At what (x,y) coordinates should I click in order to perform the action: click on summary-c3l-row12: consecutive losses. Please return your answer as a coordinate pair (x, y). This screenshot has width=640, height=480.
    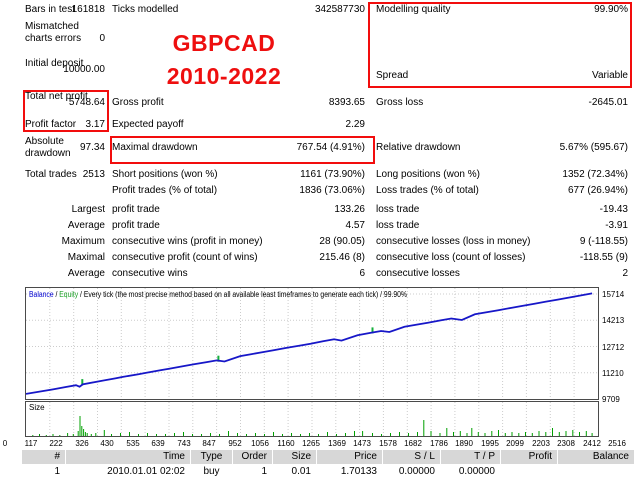
    Looking at the image, I should click on (418, 273).